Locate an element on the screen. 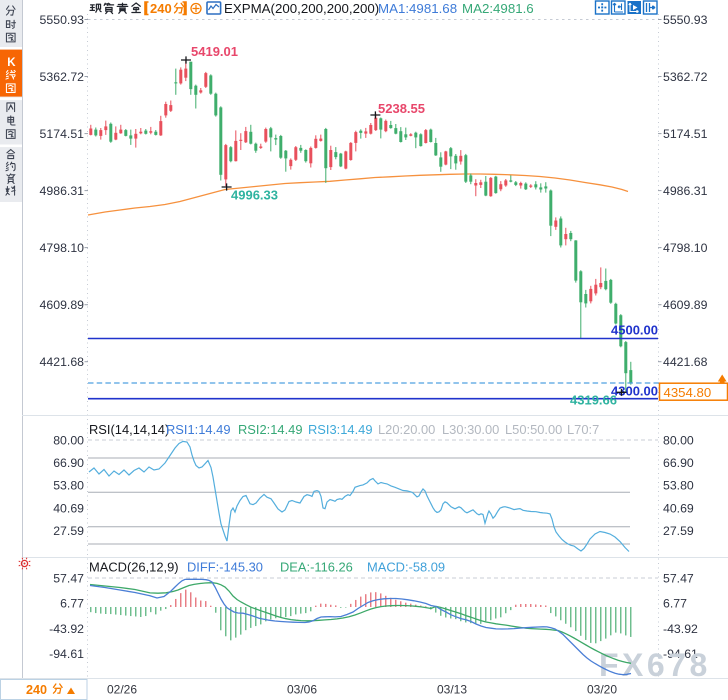 The width and height of the screenshot is (728, 700). svg-text: MACD:-58.09 is located at coordinates (406, 567).